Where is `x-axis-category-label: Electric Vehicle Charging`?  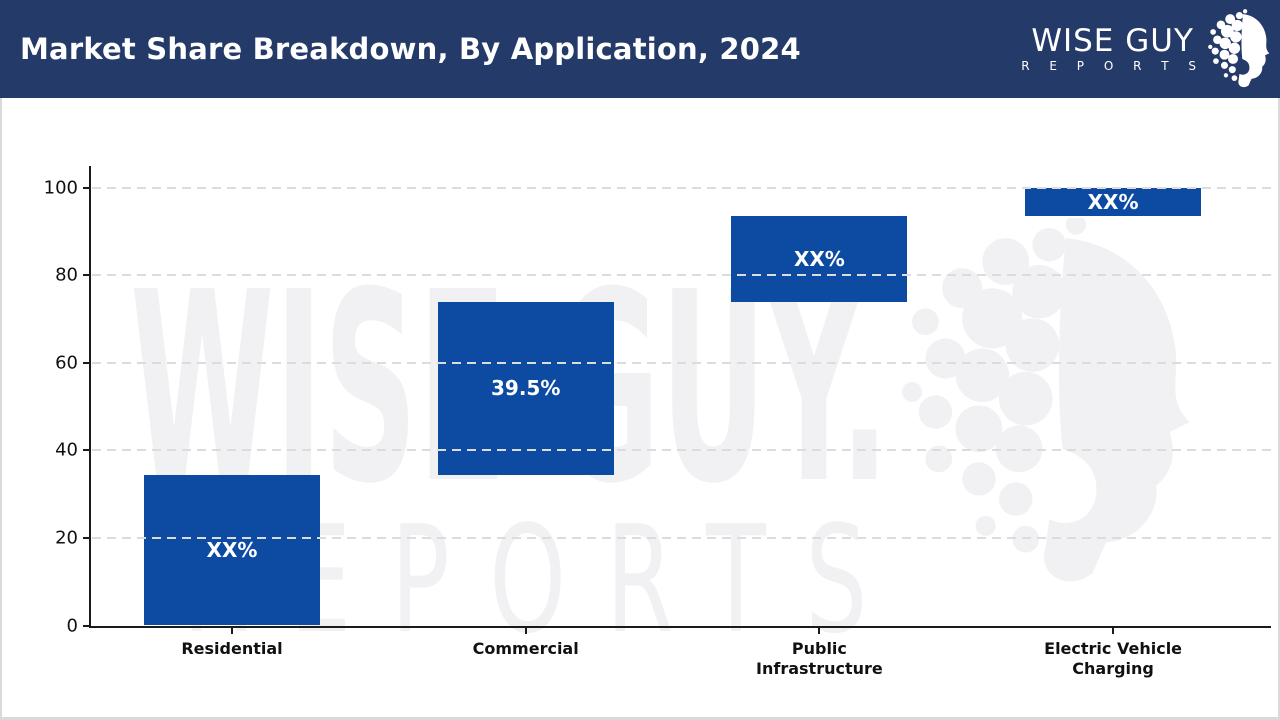
x-axis-category-label: Electric Vehicle Charging is located at coordinates (1113, 658).